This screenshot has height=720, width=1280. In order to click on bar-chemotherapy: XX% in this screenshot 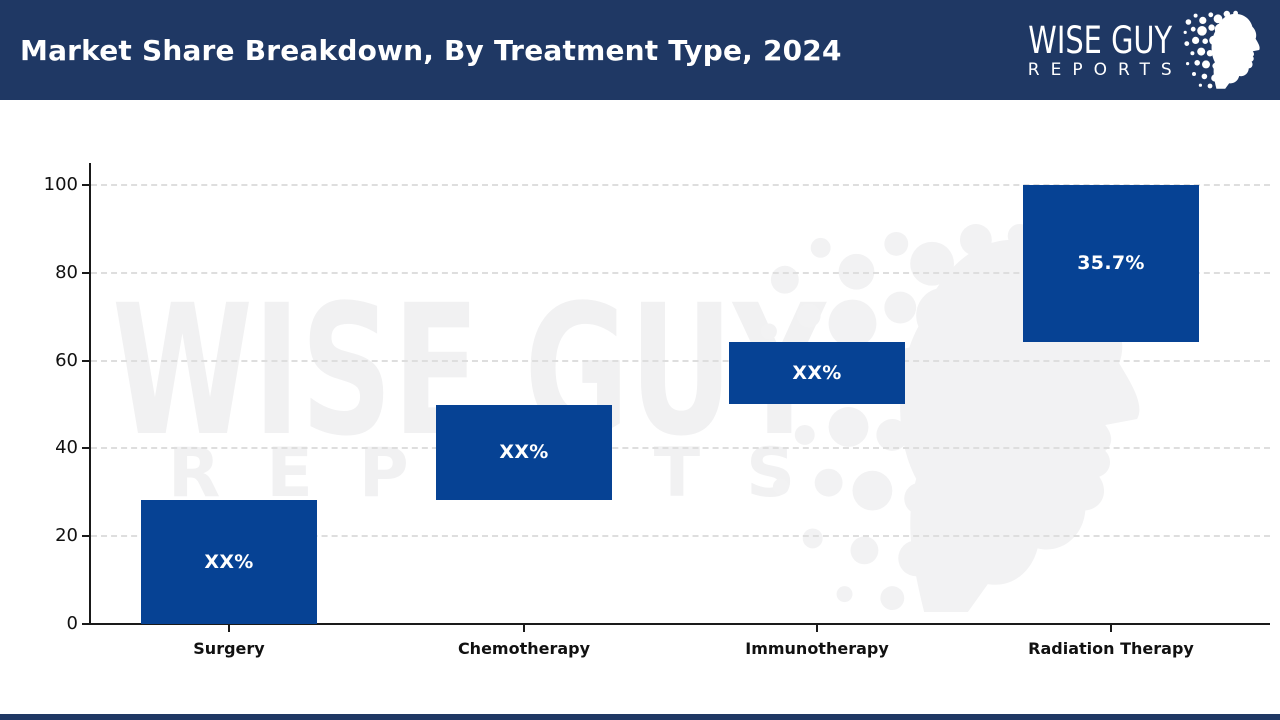, I will do `click(524, 452)`.